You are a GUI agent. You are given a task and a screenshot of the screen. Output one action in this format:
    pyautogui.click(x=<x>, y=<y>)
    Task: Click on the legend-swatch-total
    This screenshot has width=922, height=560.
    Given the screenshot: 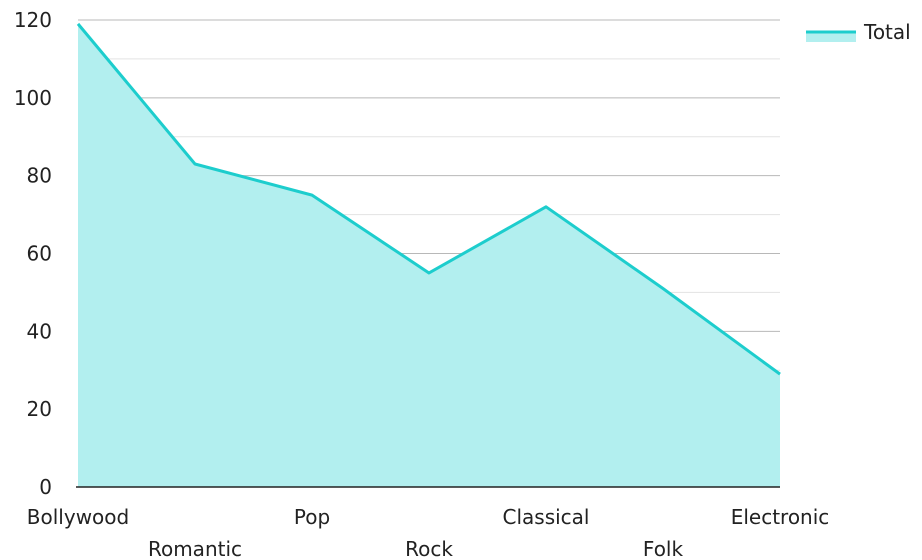 What is the action you would take?
    pyautogui.click(x=831, y=37)
    